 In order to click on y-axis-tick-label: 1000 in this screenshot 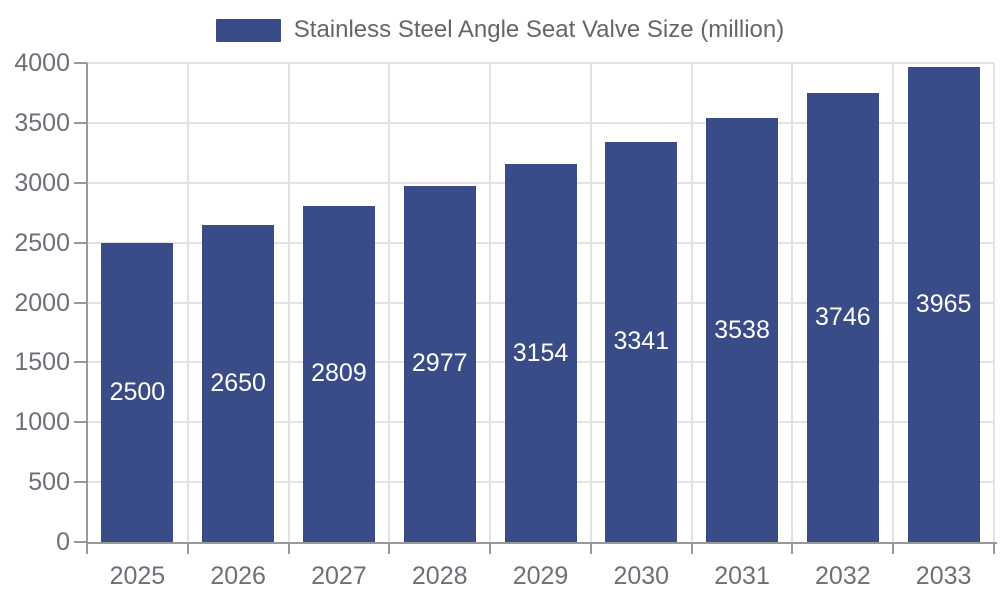, I will do `click(42, 422)`.